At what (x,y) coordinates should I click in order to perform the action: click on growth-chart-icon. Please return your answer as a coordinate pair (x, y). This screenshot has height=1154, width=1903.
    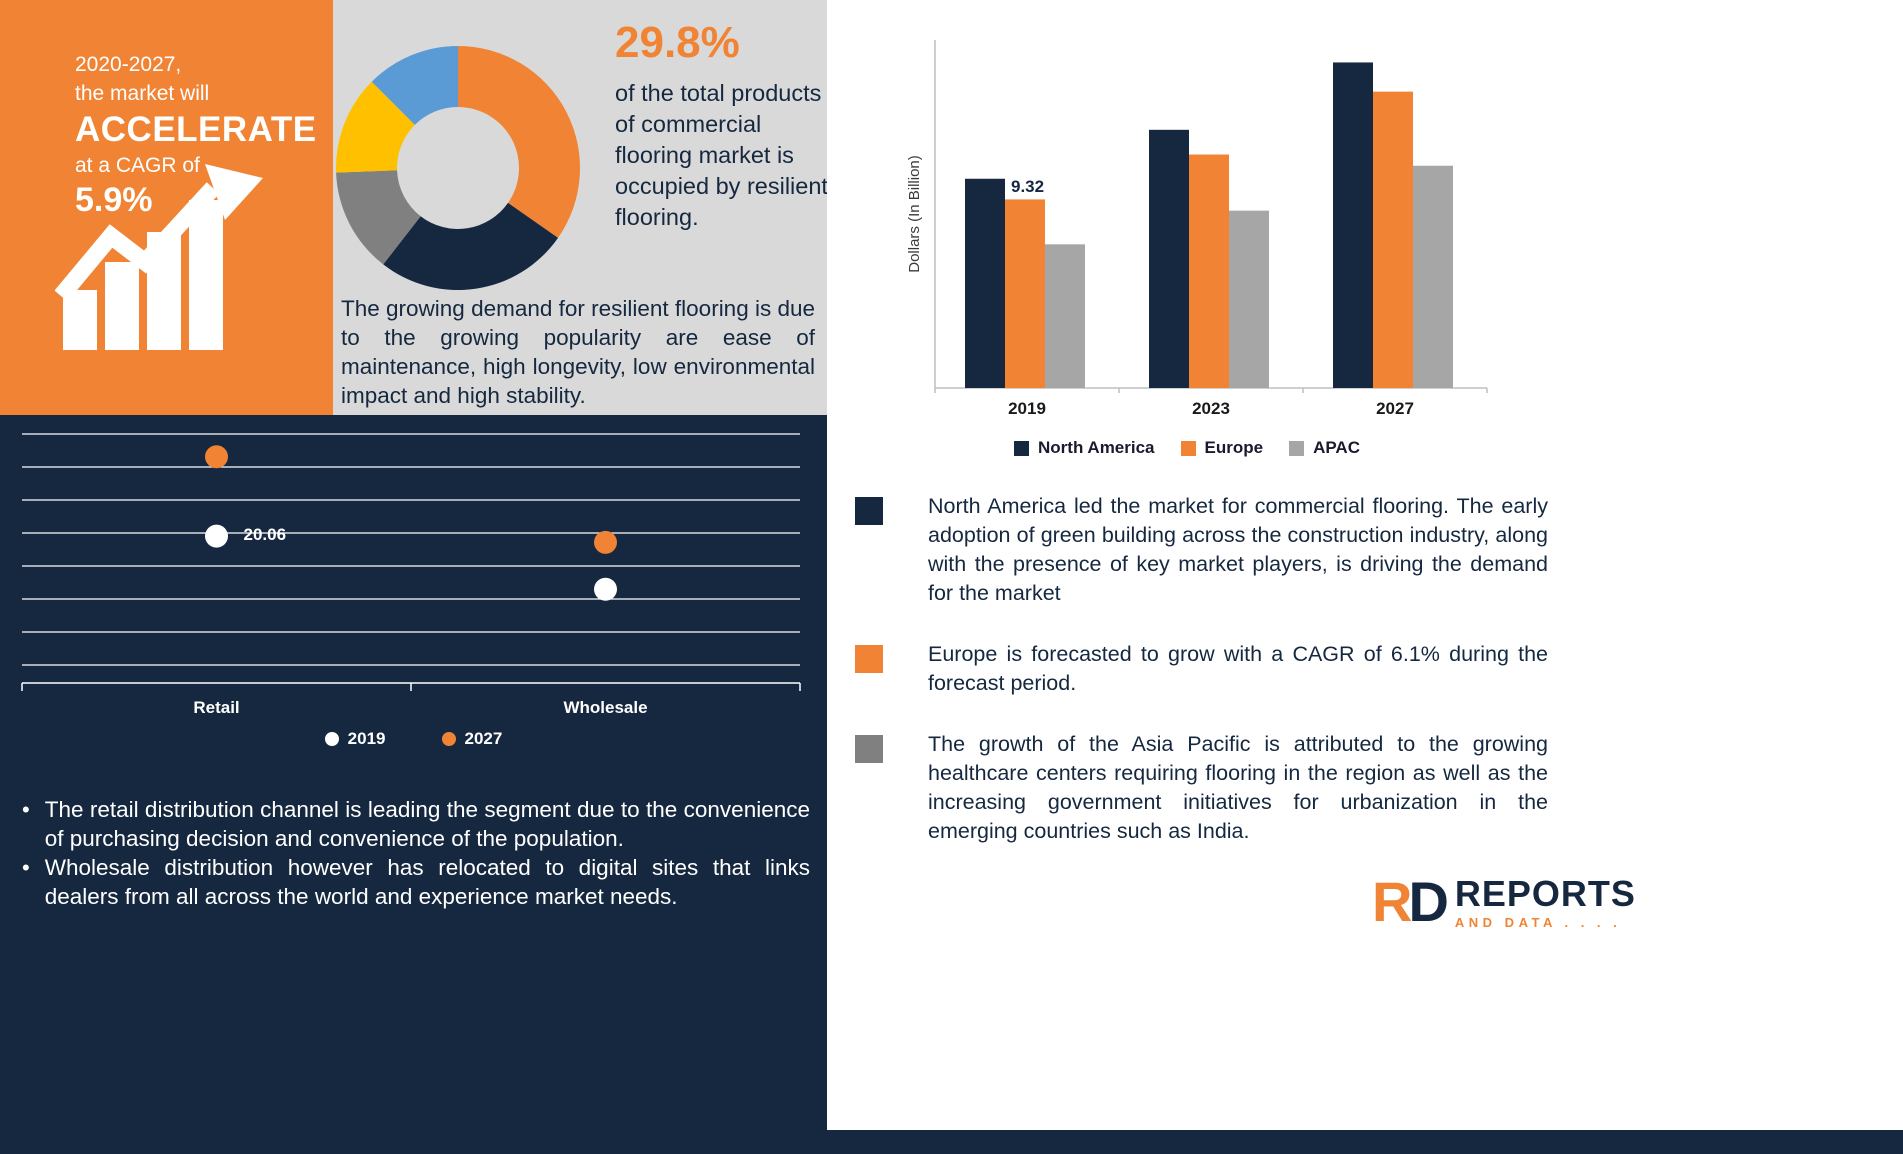
    Looking at the image, I should click on (159, 257).